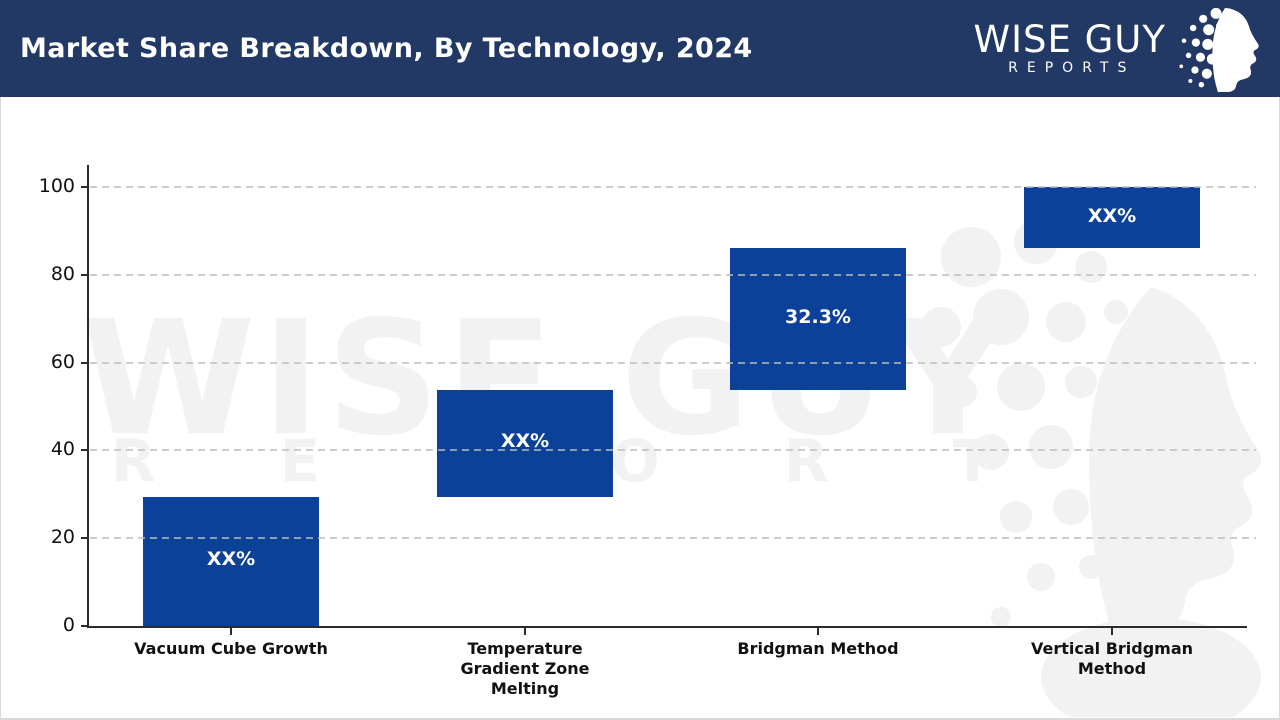 The height and width of the screenshot is (720, 1280). I want to click on y-tick-label: 80, so click(62, 273).